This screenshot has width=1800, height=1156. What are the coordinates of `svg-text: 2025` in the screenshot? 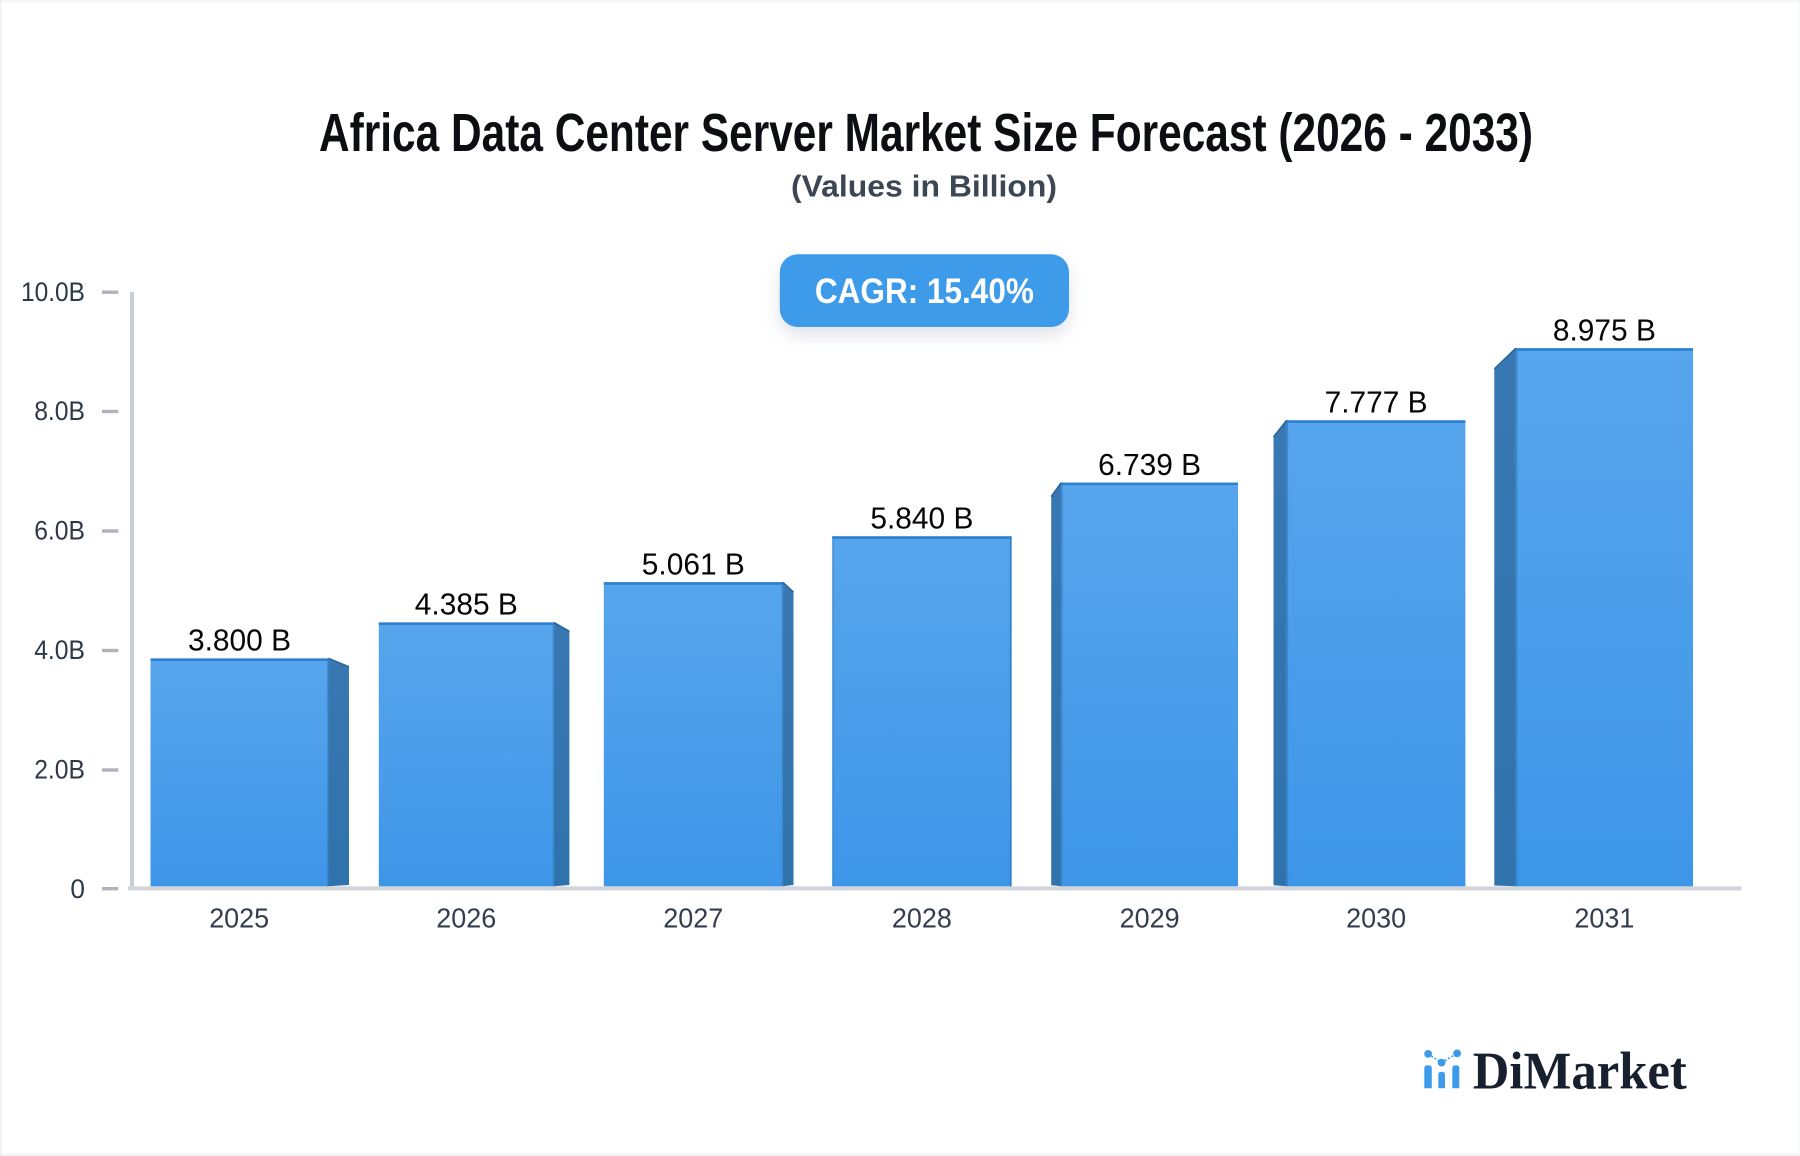 It's located at (239, 918).